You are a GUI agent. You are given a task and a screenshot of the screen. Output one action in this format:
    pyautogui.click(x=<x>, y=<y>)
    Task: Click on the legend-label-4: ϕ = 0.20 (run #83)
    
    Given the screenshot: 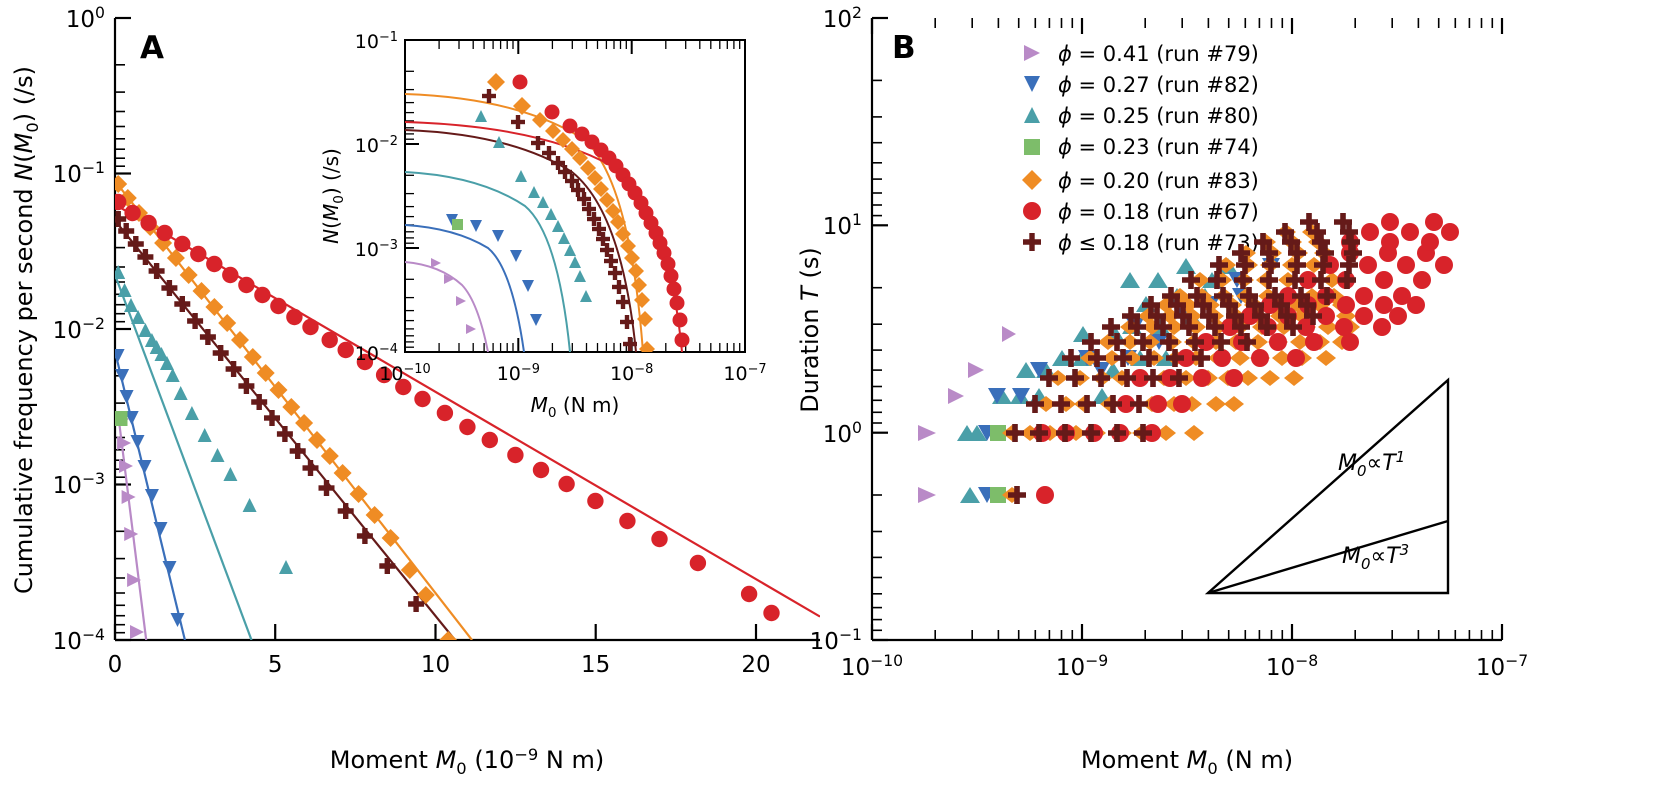 What is the action you would take?
    pyautogui.click(x=1158, y=181)
    